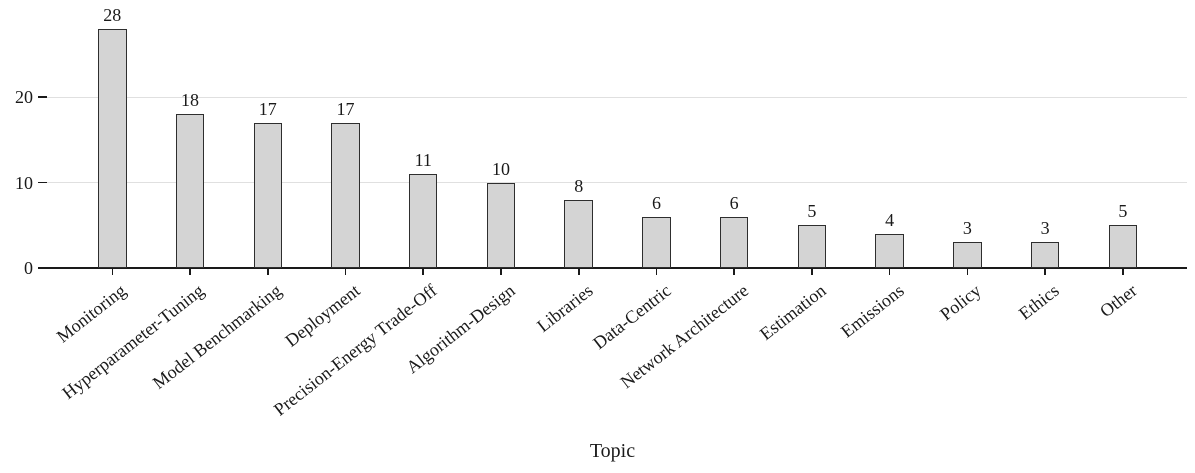 The image size is (1195, 473). I want to click on x-tick-label: Ethics, so click(1039, 302).